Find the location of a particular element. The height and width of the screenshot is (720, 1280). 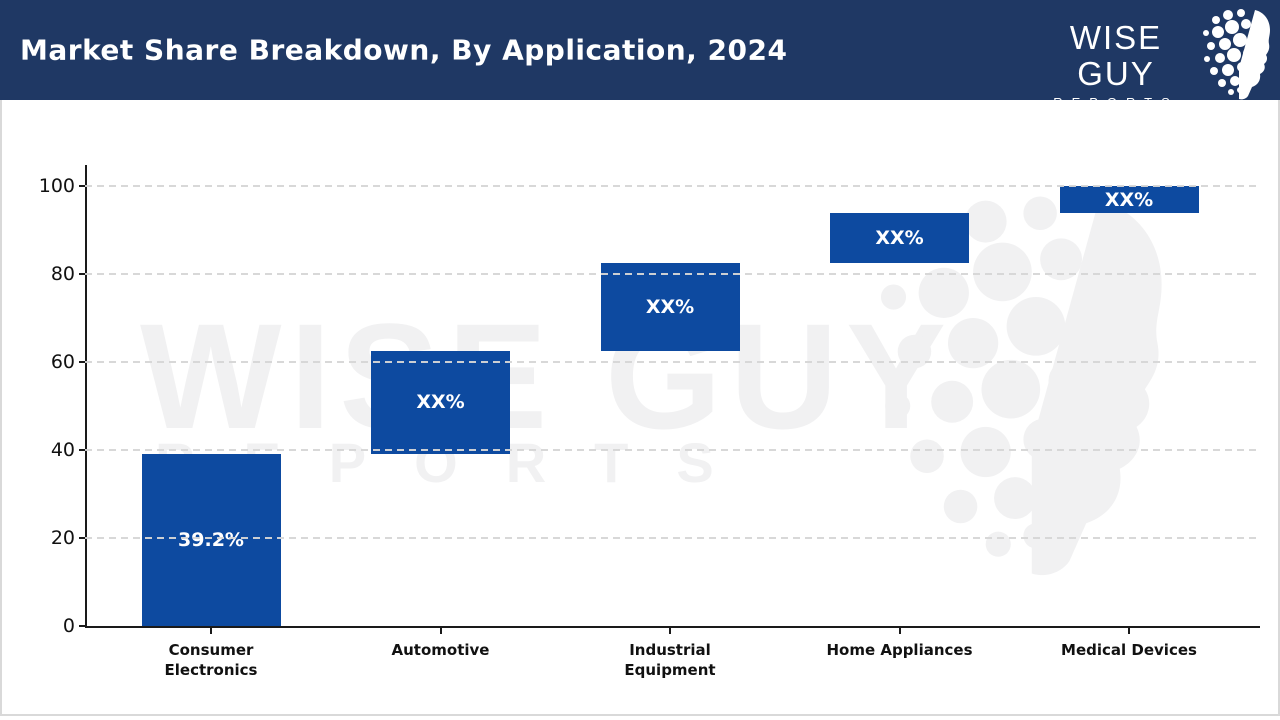

y-axis-tick-label: 20 is located at coordinates (62, 538).